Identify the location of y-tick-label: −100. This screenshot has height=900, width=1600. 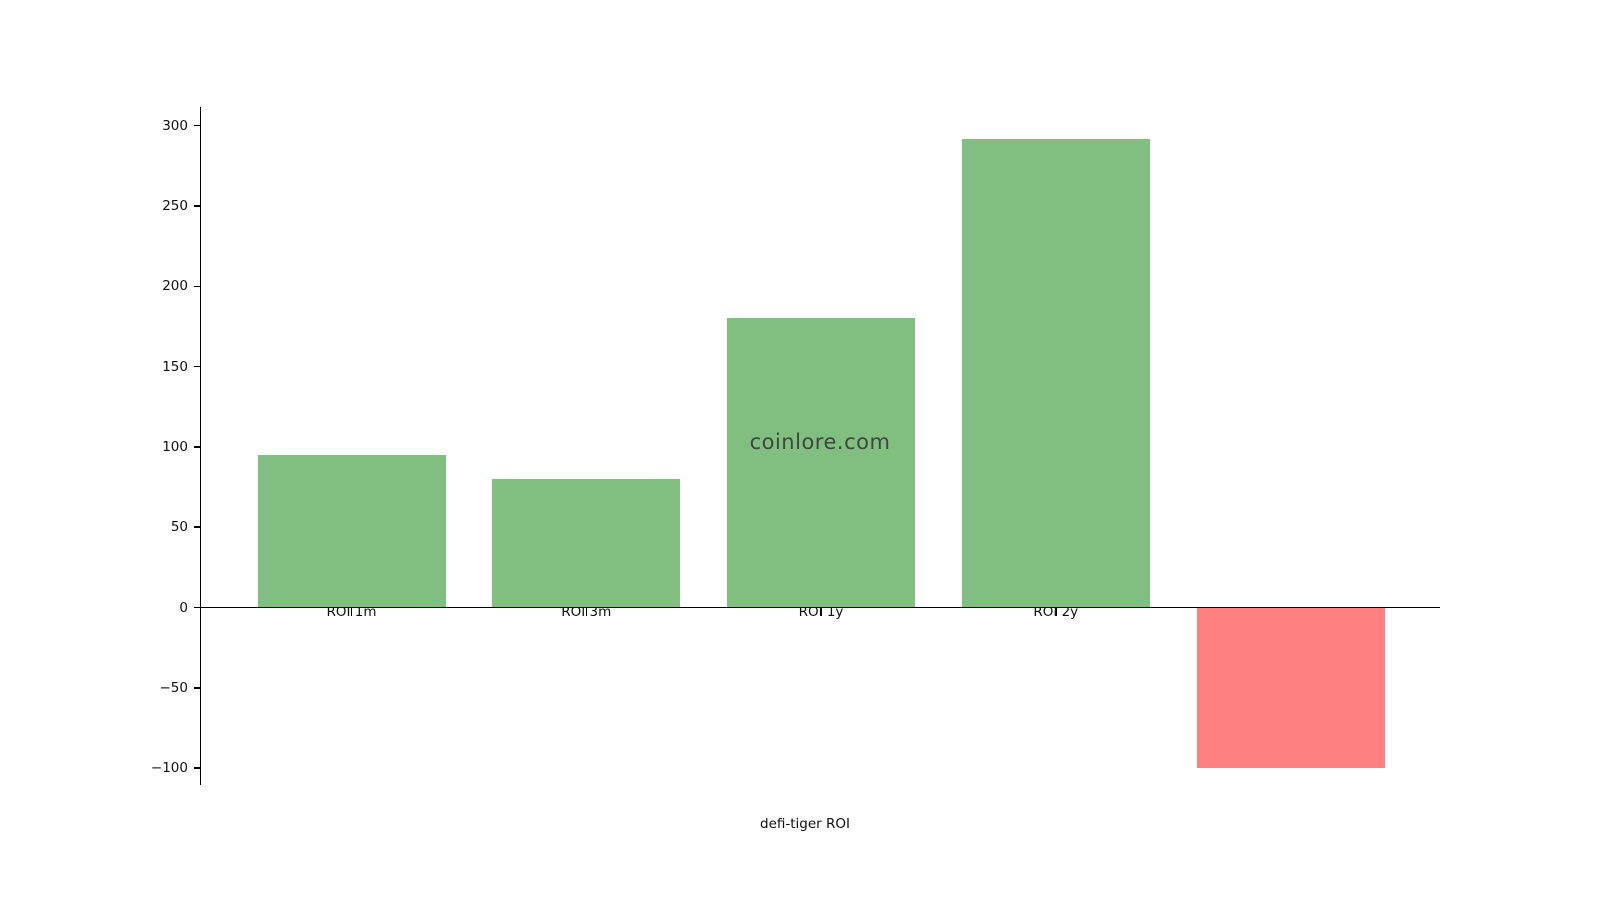
(169, 768).